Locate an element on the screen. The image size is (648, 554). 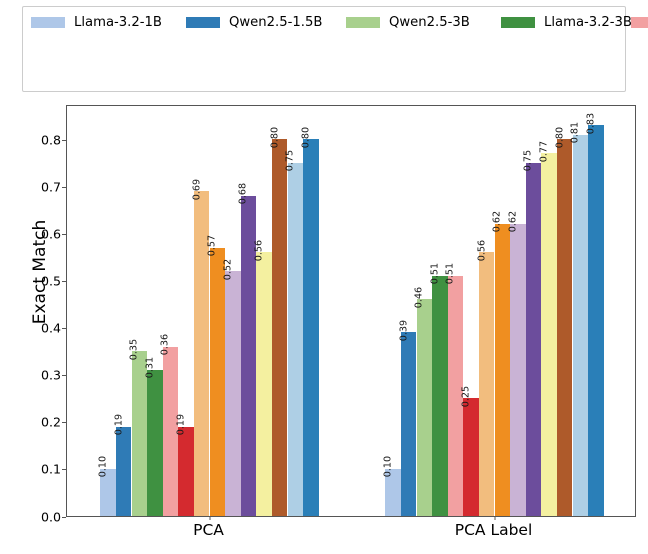
legend-item: Phi-3.5-mini is located at coordinates (639, 22).